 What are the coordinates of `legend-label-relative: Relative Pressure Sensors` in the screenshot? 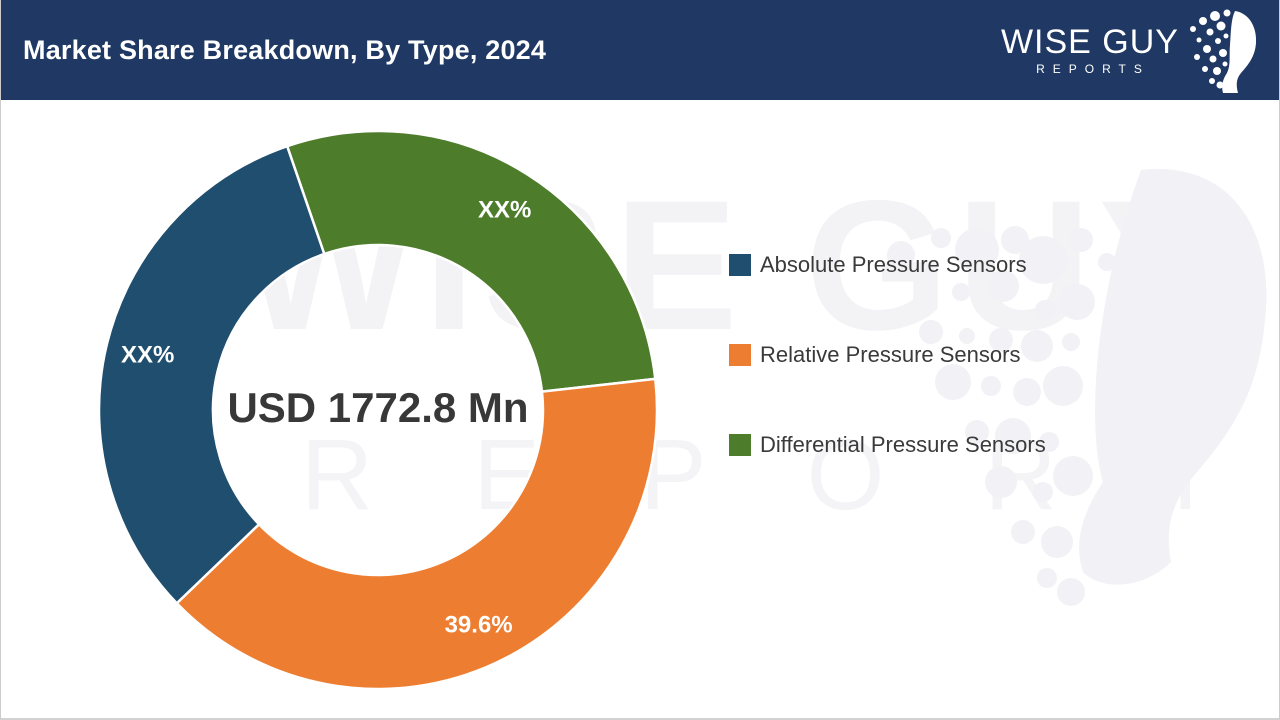 It's located at (890, 354).